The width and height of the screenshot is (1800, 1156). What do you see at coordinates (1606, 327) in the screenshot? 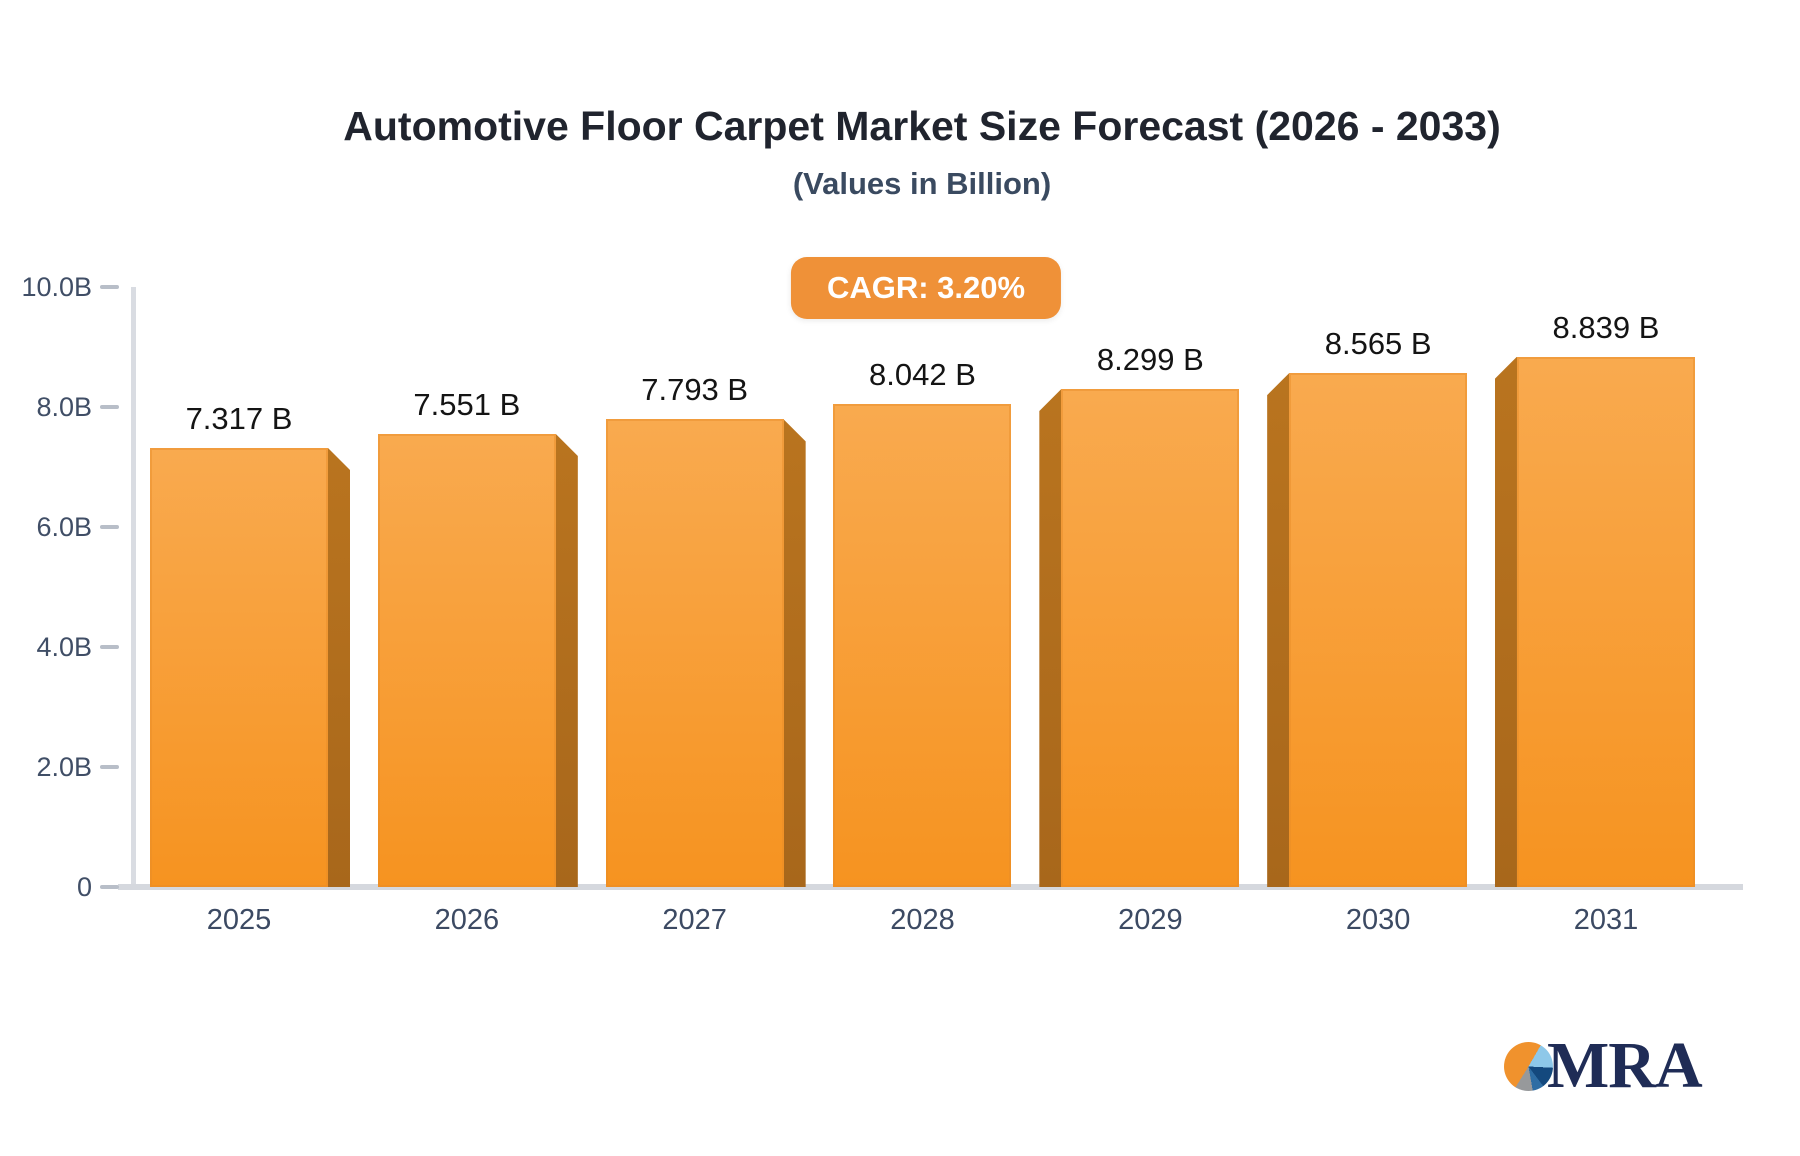
I see `bar-value-label: 8.839 B` at bounding box center [1606, 327].